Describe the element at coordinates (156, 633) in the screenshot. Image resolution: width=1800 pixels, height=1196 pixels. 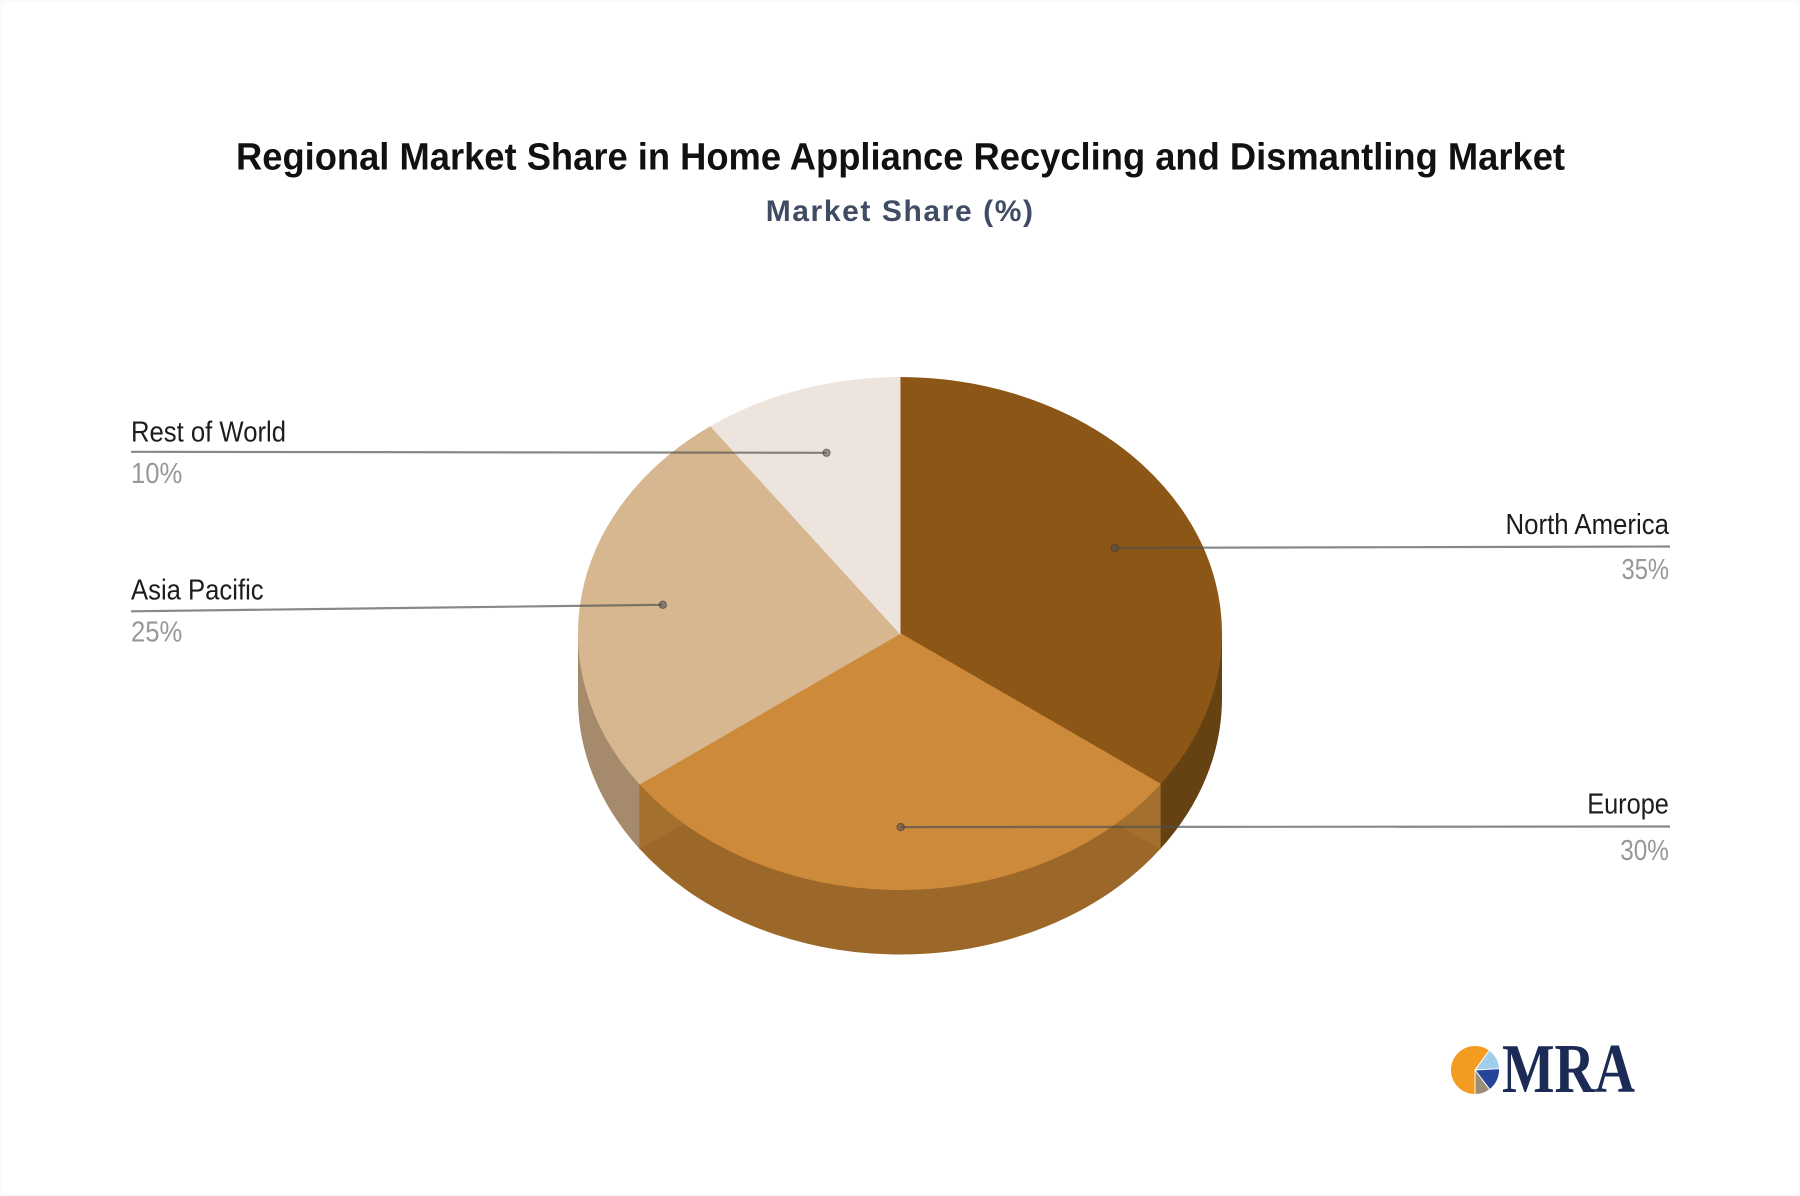
I see `svg-text: 25%` at that location.